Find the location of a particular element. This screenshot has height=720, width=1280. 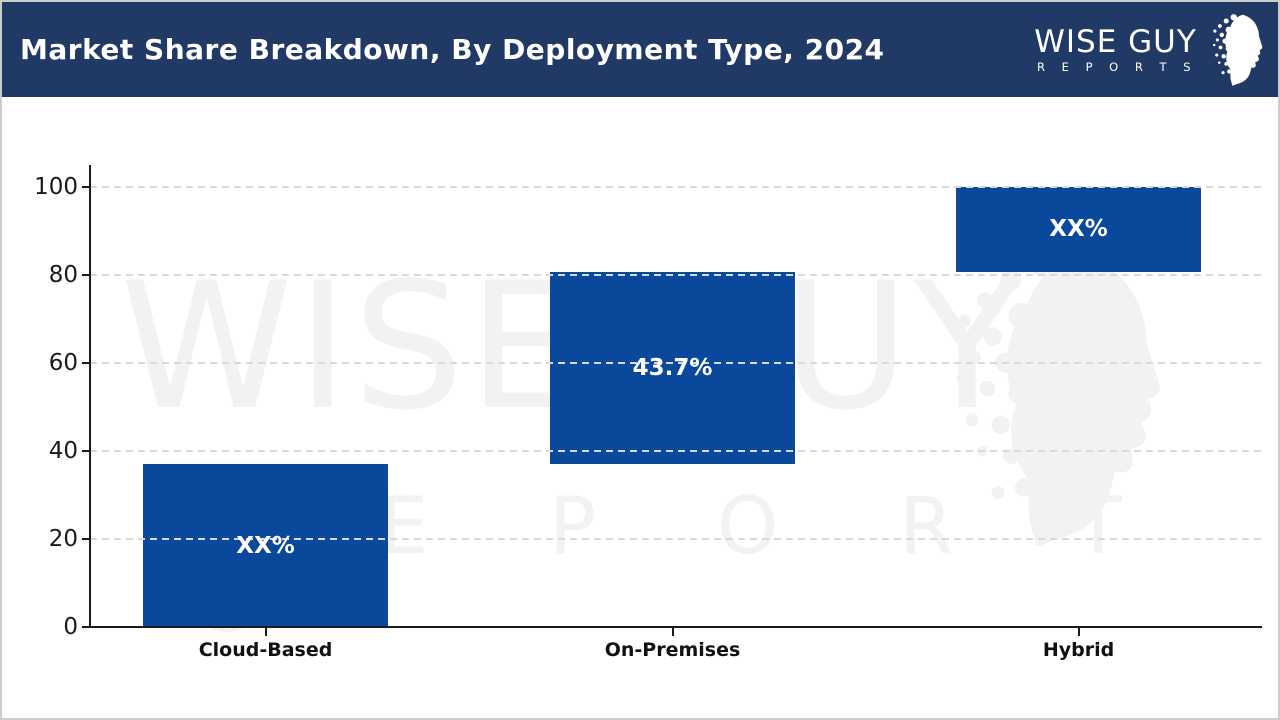

x-category-label: On-Premises is located at coordinates (672, 650).